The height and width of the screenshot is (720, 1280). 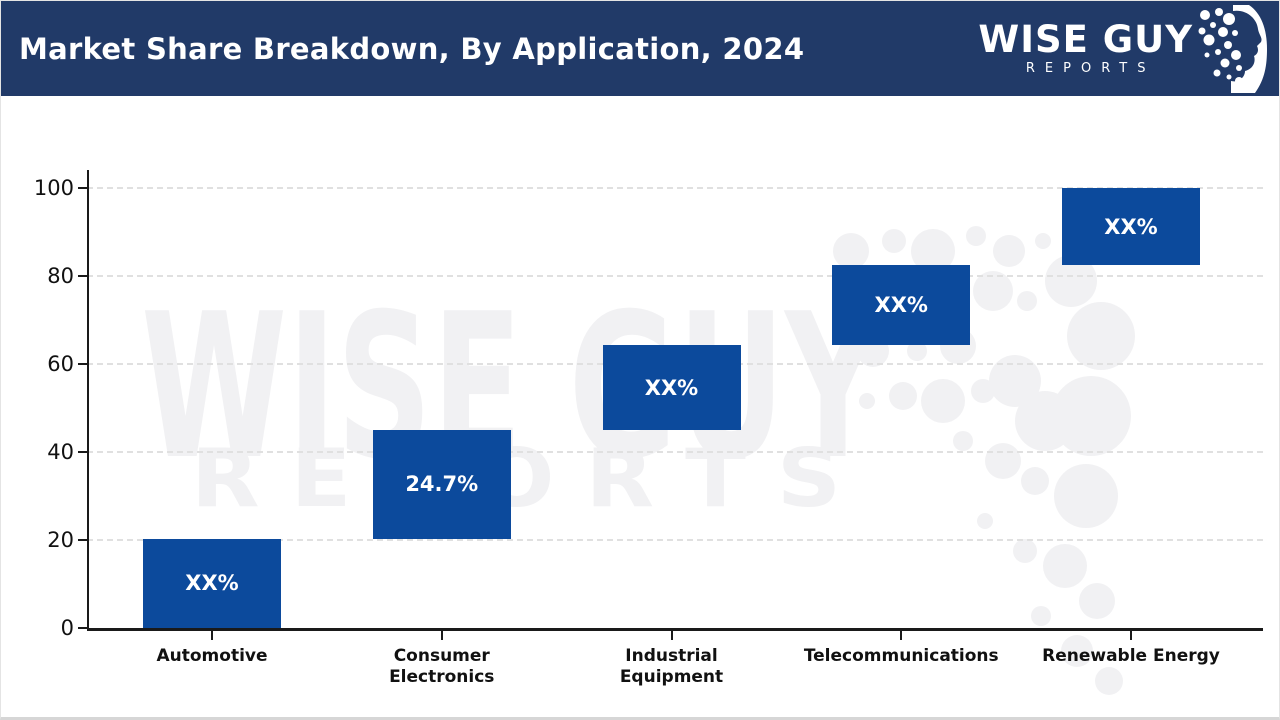 What do you see at coordinates (1090, 68) in the screenshot?
I see `brand-subtitle: REPORTS` at bounding box center [1090, 68].